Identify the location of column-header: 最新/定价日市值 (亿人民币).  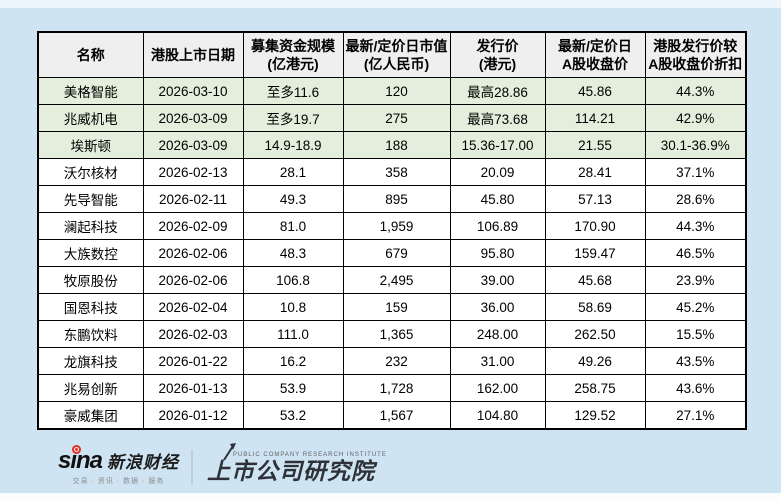
(396, 54).